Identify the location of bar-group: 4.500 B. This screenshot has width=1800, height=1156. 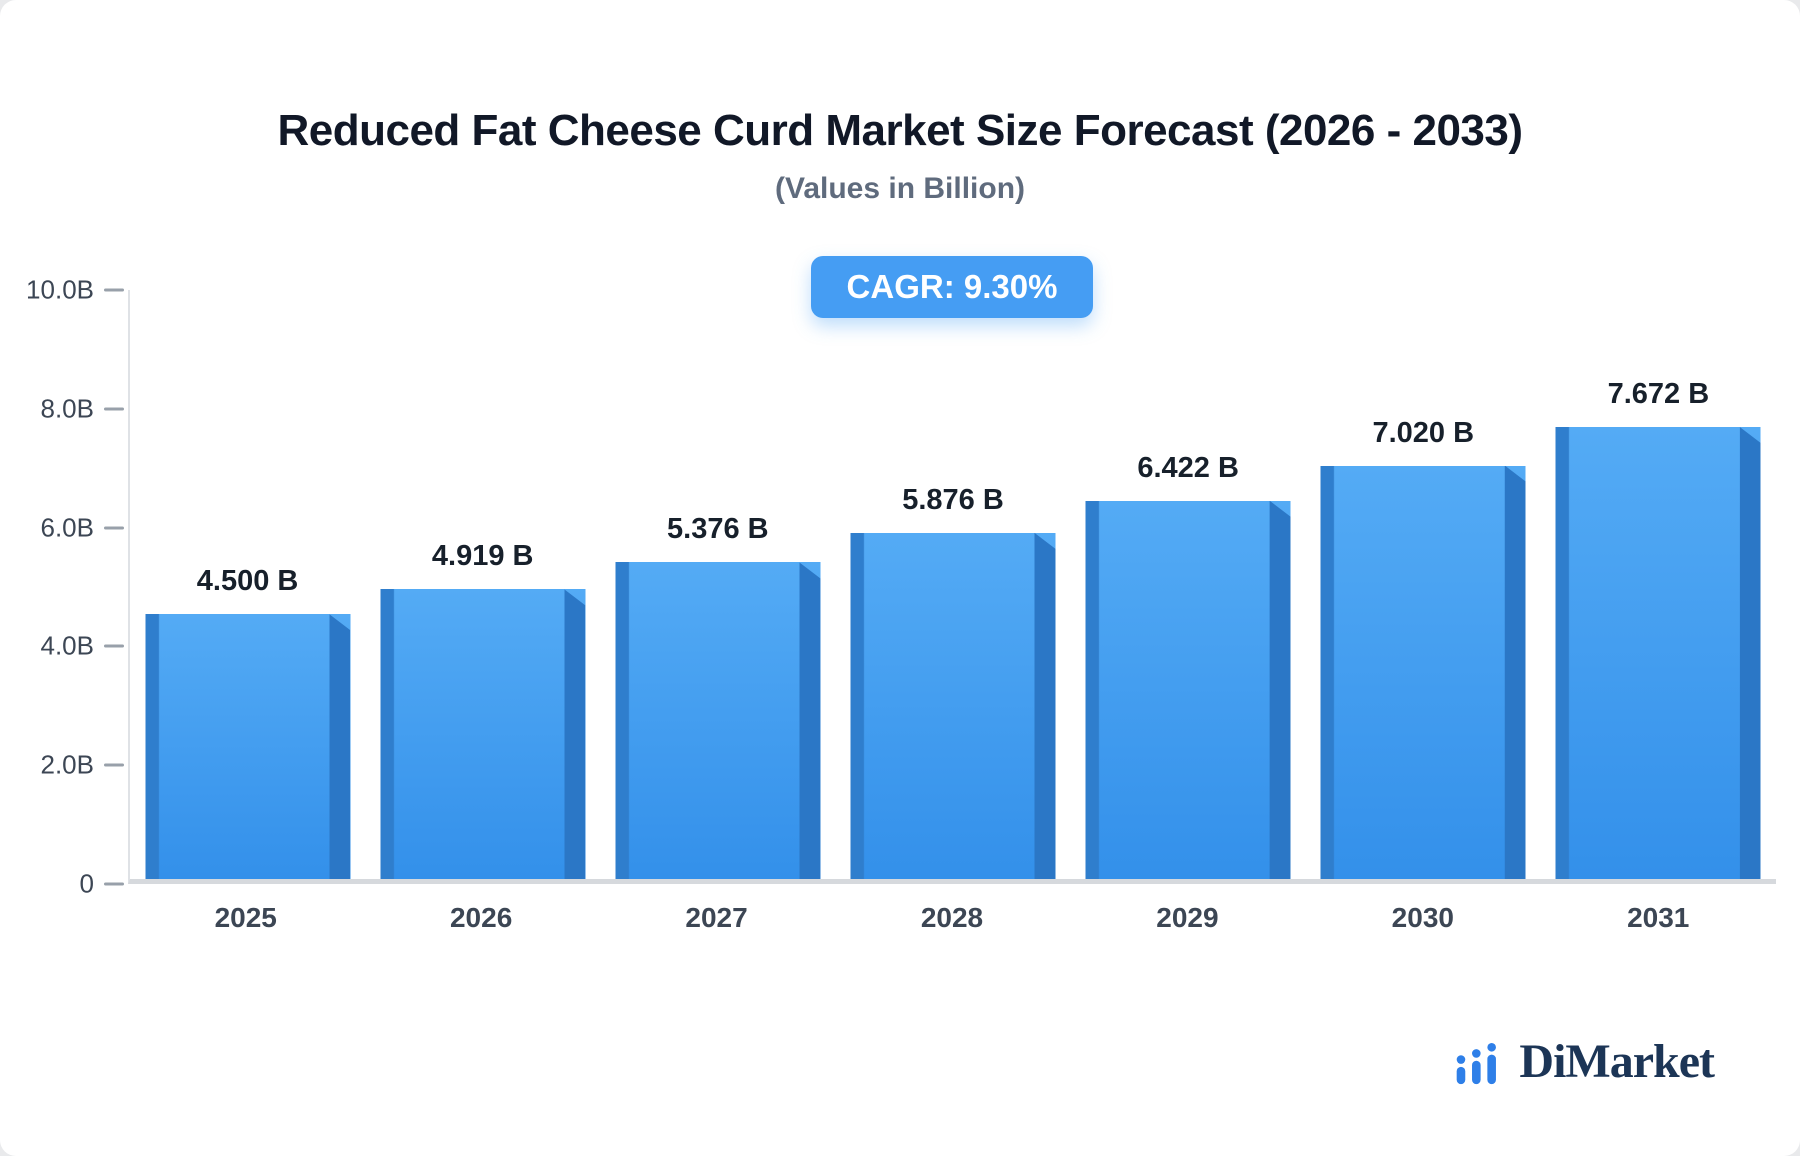
(247, 584).